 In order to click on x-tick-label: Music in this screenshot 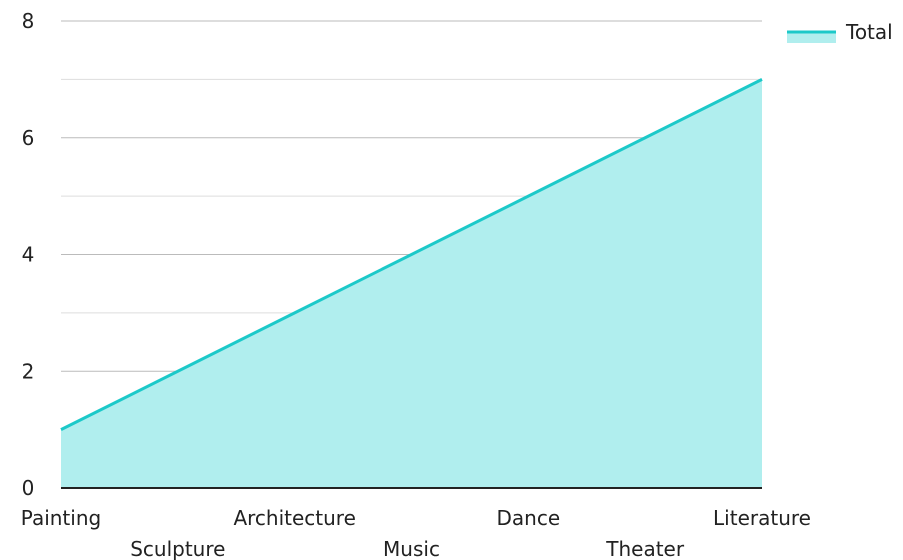, I will do `click(411, 548)`.